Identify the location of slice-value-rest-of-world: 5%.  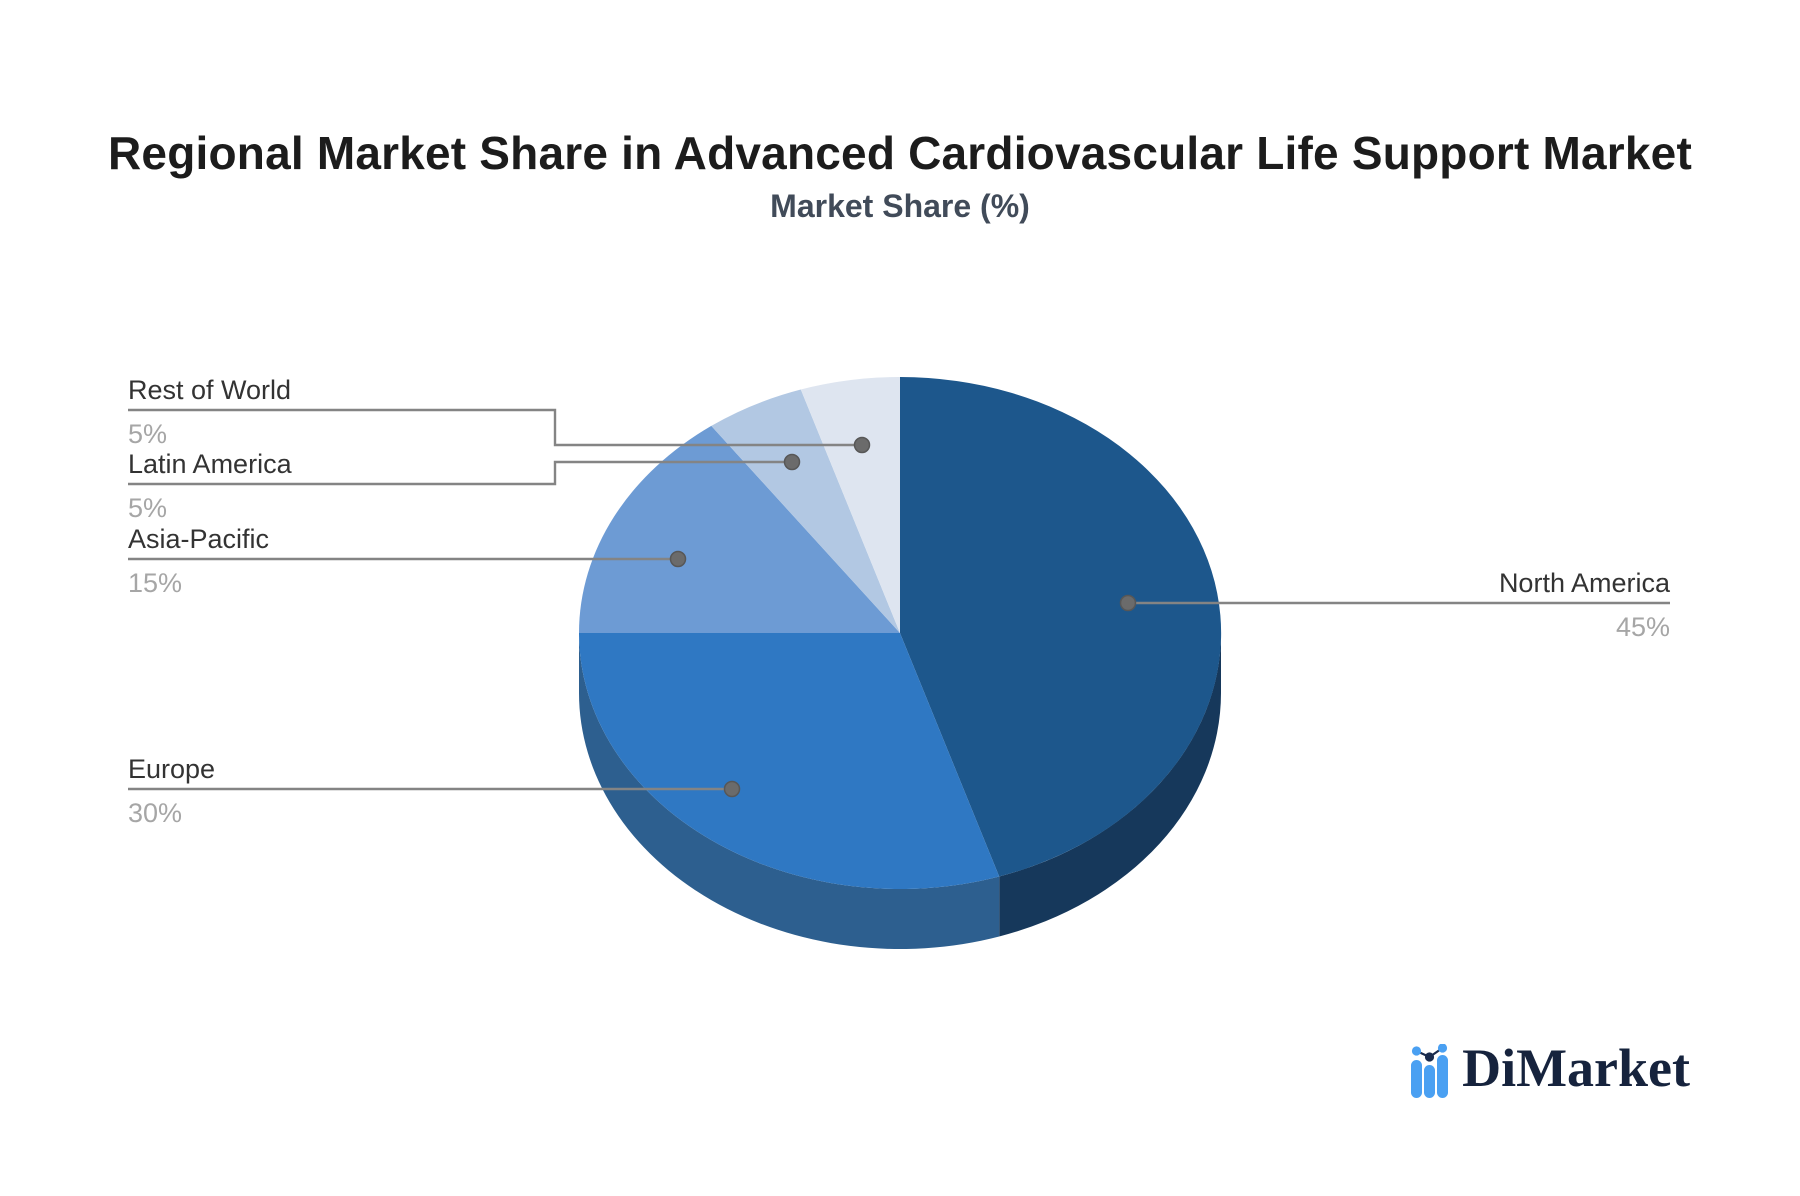
(147, 434).